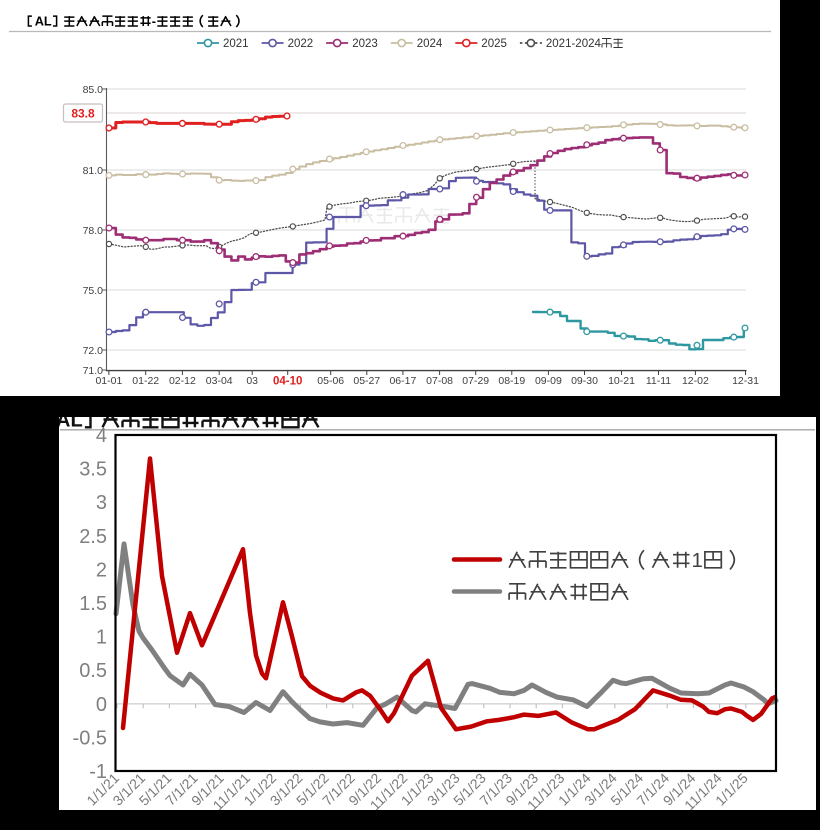 The height and width of the screenshot is (830, 820). Describe the element at coordinates (236, 44) in the screenshot. I see `svg-text: 2021` at that location.